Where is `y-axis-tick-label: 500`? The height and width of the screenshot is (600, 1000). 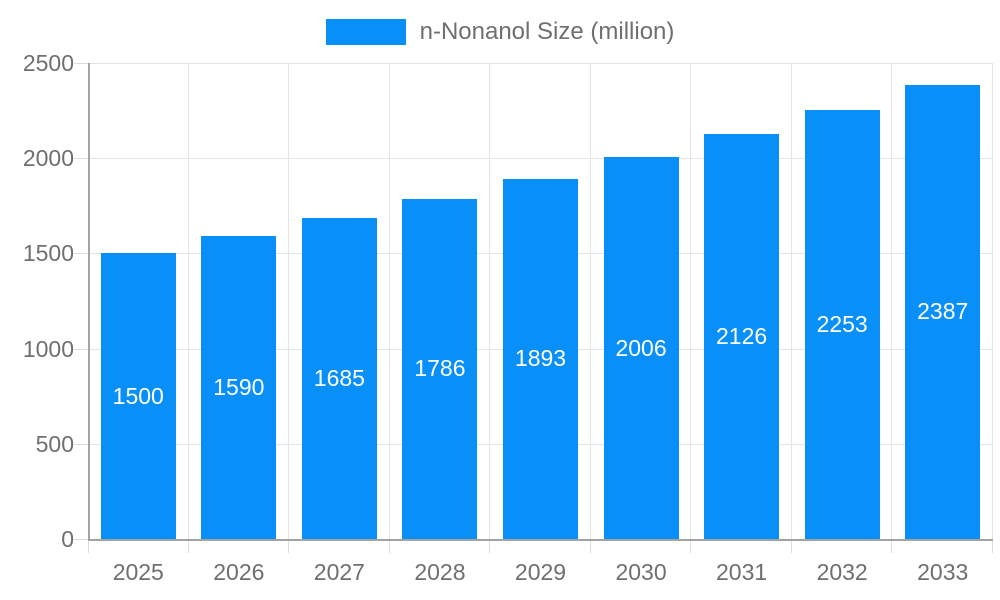
y-axis-tick-label: 500 is located at coordinates (54, 443).